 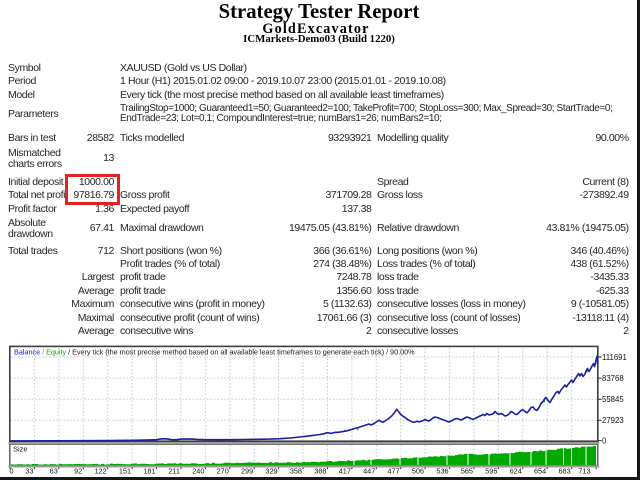 What do you see at coordinates (418, 470) in the screenshot?
I see `svg-text: 506` at bounding box center [418, 470].